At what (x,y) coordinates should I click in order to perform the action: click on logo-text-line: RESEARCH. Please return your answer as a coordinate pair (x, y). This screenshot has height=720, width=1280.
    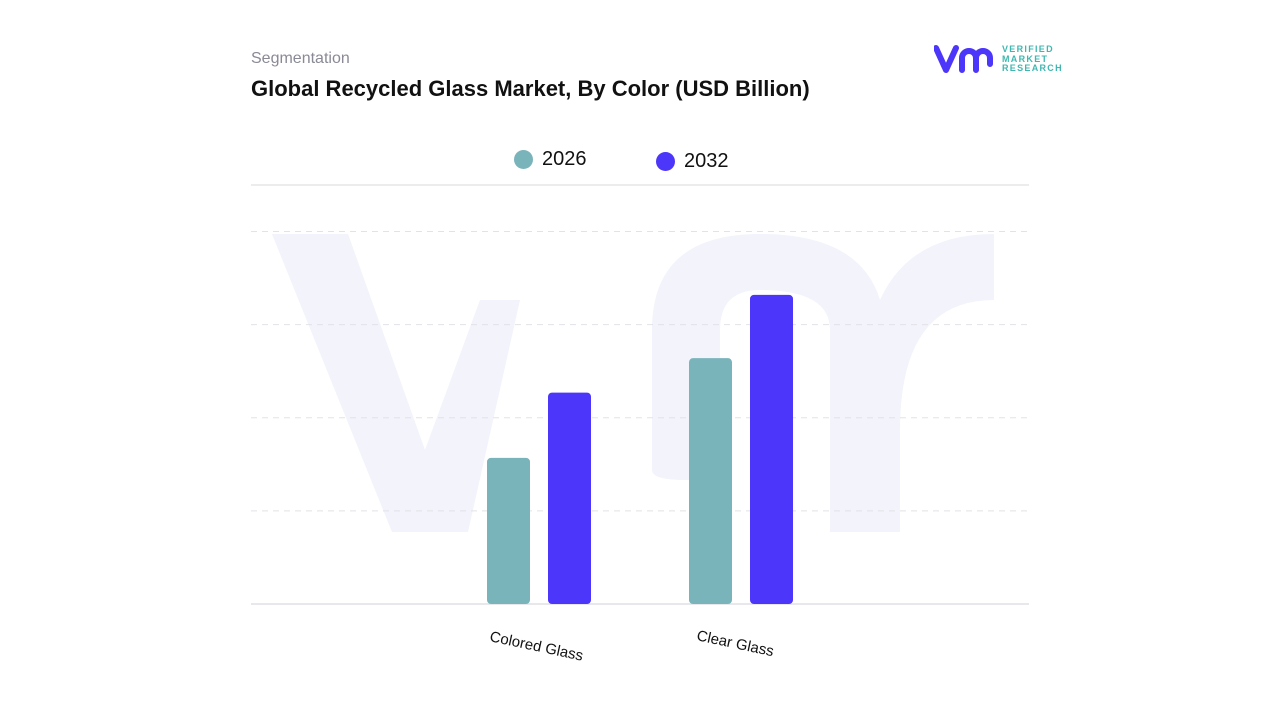
    Looking at the image, I should click on (1032, 68).